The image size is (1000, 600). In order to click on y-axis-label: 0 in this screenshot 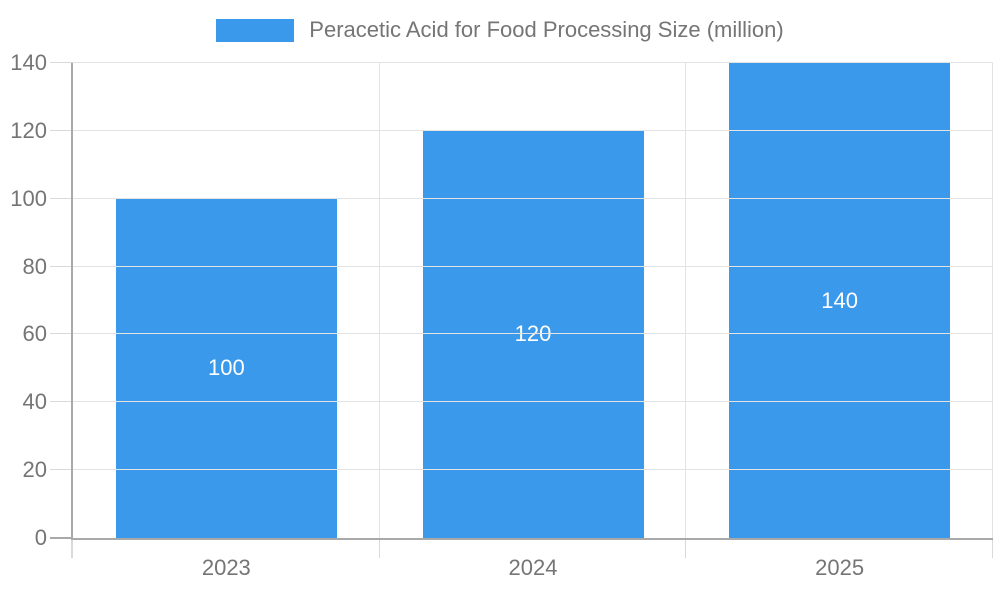, I will do `click(40, 537)`.